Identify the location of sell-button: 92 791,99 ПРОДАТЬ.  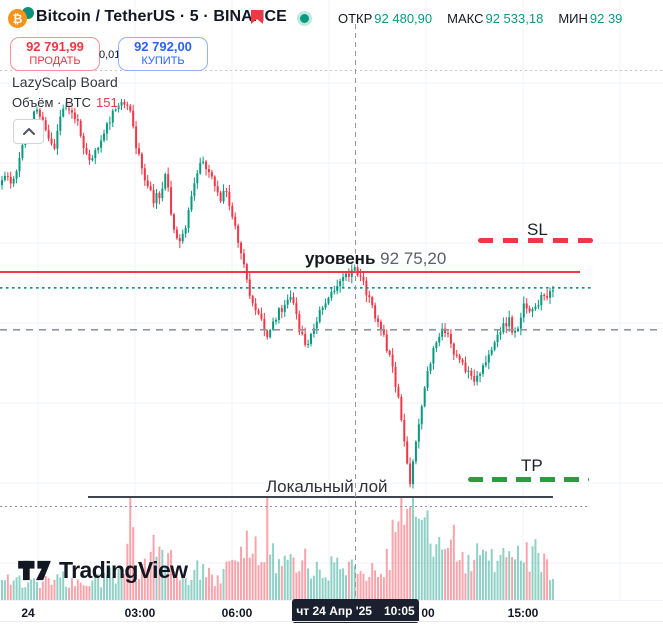
(55, 54).